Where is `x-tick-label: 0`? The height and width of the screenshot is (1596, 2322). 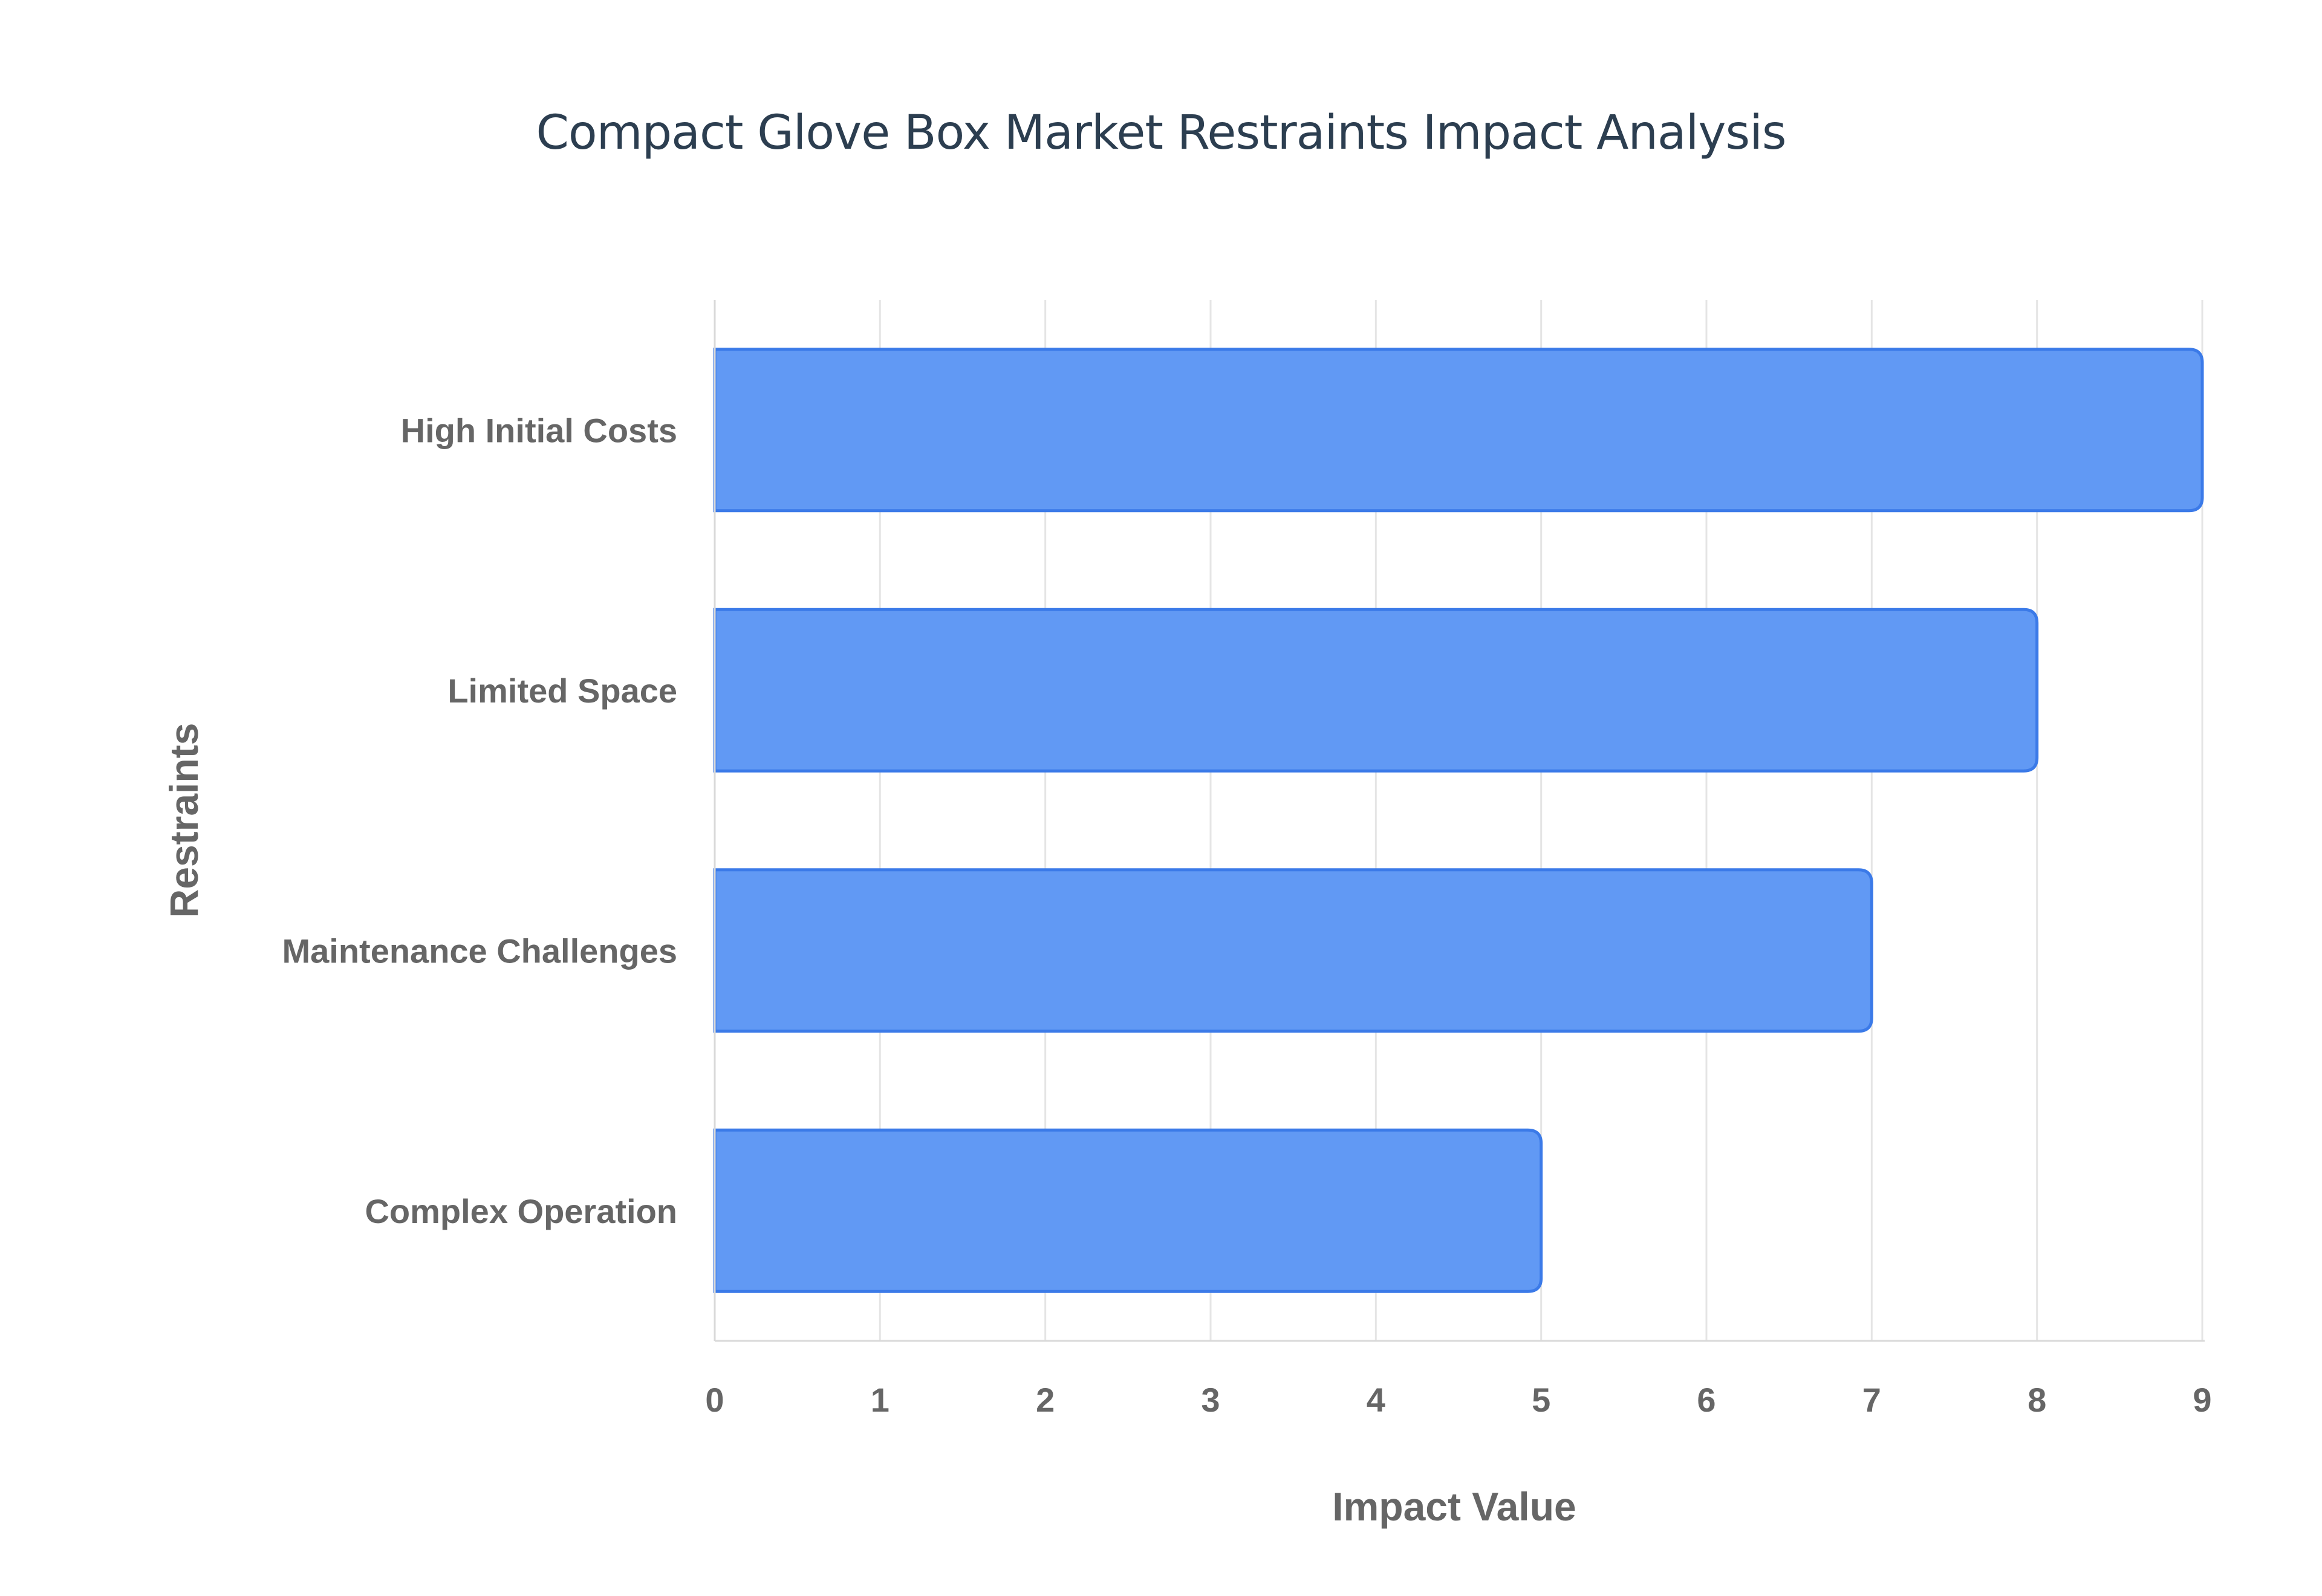
x-tick-label: 0 is located at coordinates (714, 1400).